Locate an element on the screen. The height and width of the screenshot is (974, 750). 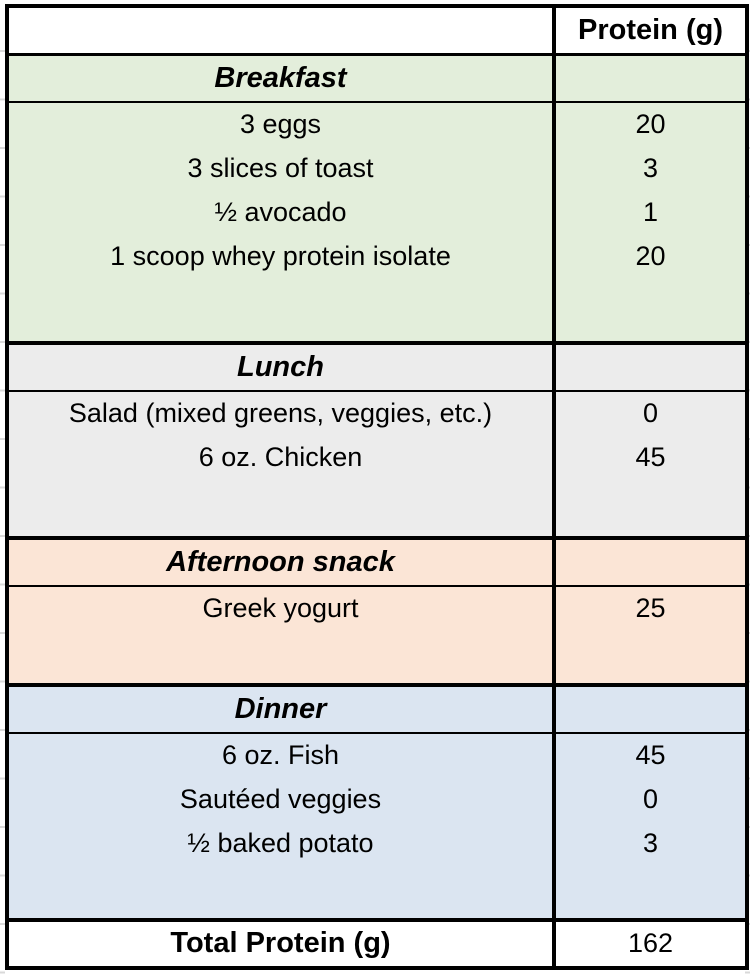
table-row: 6 oz. Chicken 45 is located at coordinates (377, 458).